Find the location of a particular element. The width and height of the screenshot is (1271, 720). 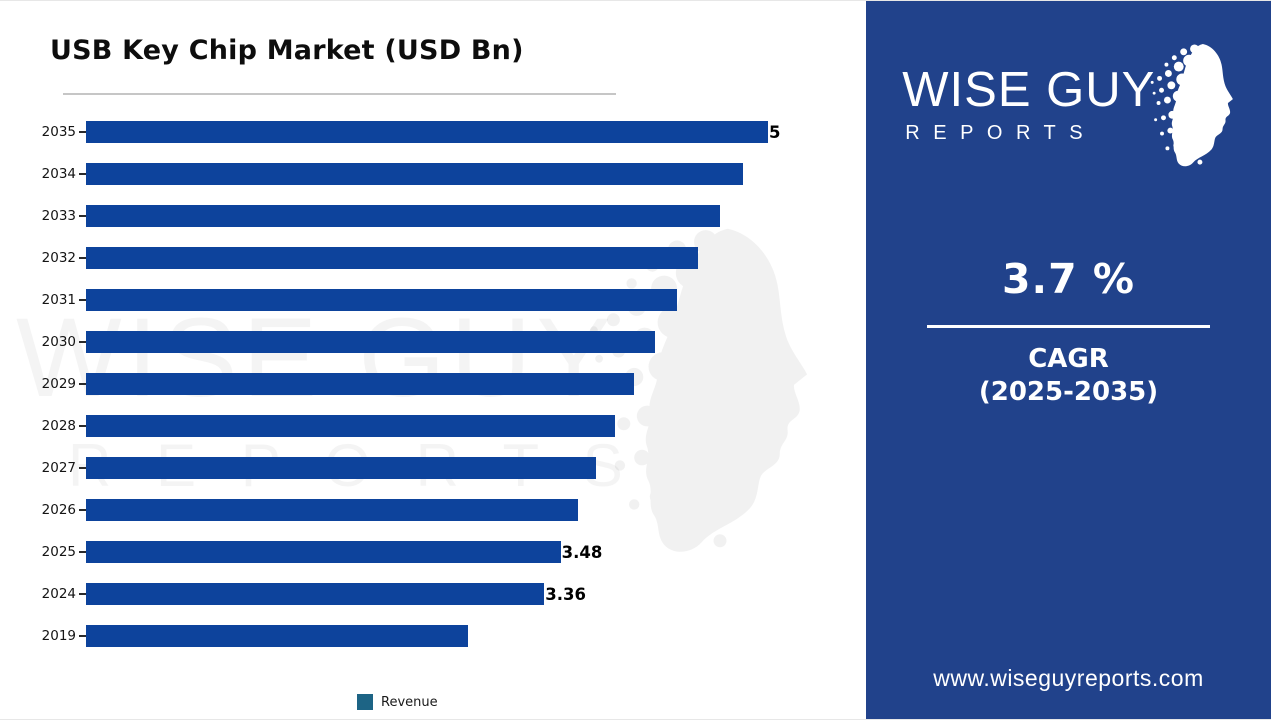

y-tick-label: 2030 is located at coordinates (58, 342).